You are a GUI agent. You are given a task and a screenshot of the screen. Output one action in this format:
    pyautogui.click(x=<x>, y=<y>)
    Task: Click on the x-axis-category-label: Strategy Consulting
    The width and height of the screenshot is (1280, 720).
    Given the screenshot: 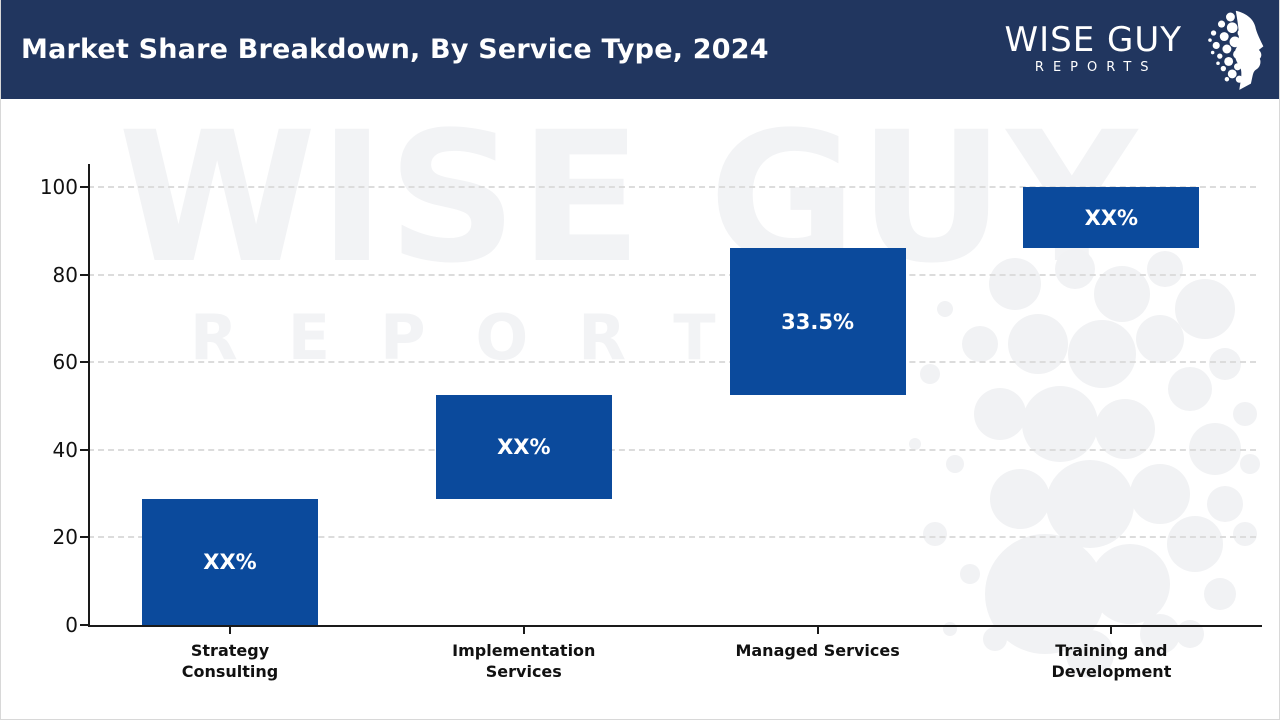 What is the action you would take?
    pyautogui.click(x=230, y=661)
    